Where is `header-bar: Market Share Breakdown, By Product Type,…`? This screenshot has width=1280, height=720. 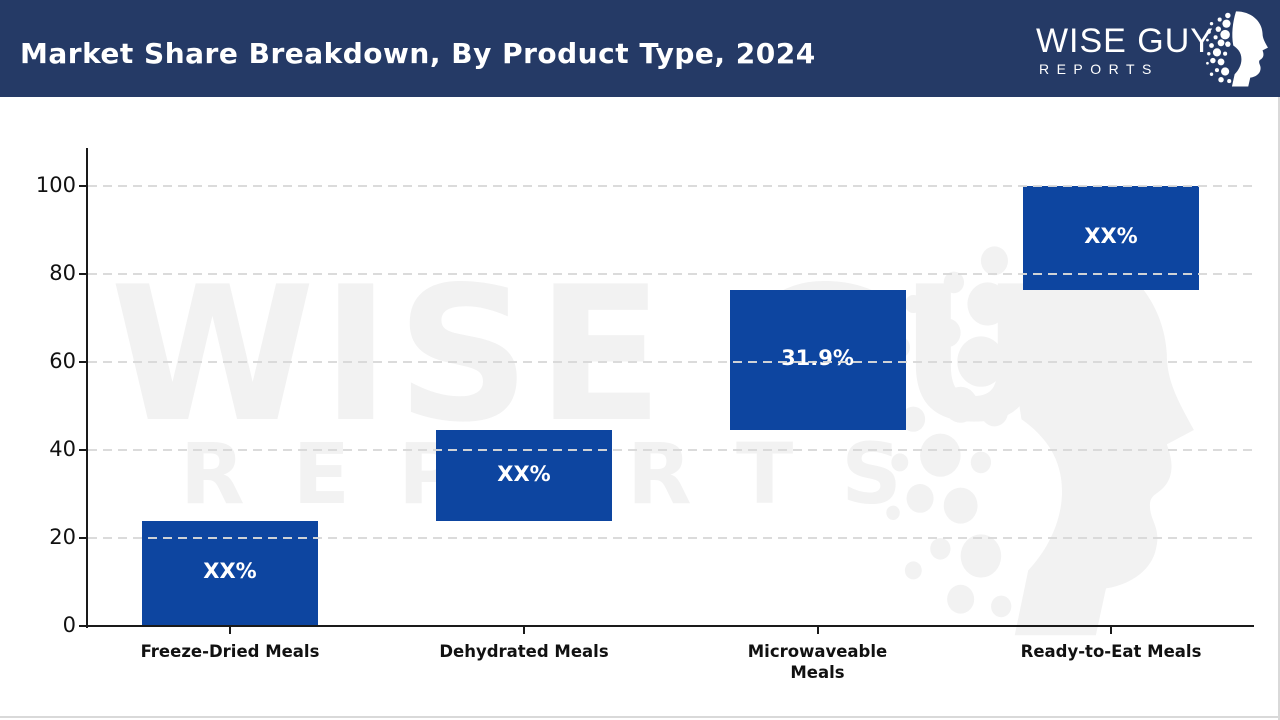
header-bar: Market Share Breakdown, By Product Type,… is located at coordinates (640, 48).